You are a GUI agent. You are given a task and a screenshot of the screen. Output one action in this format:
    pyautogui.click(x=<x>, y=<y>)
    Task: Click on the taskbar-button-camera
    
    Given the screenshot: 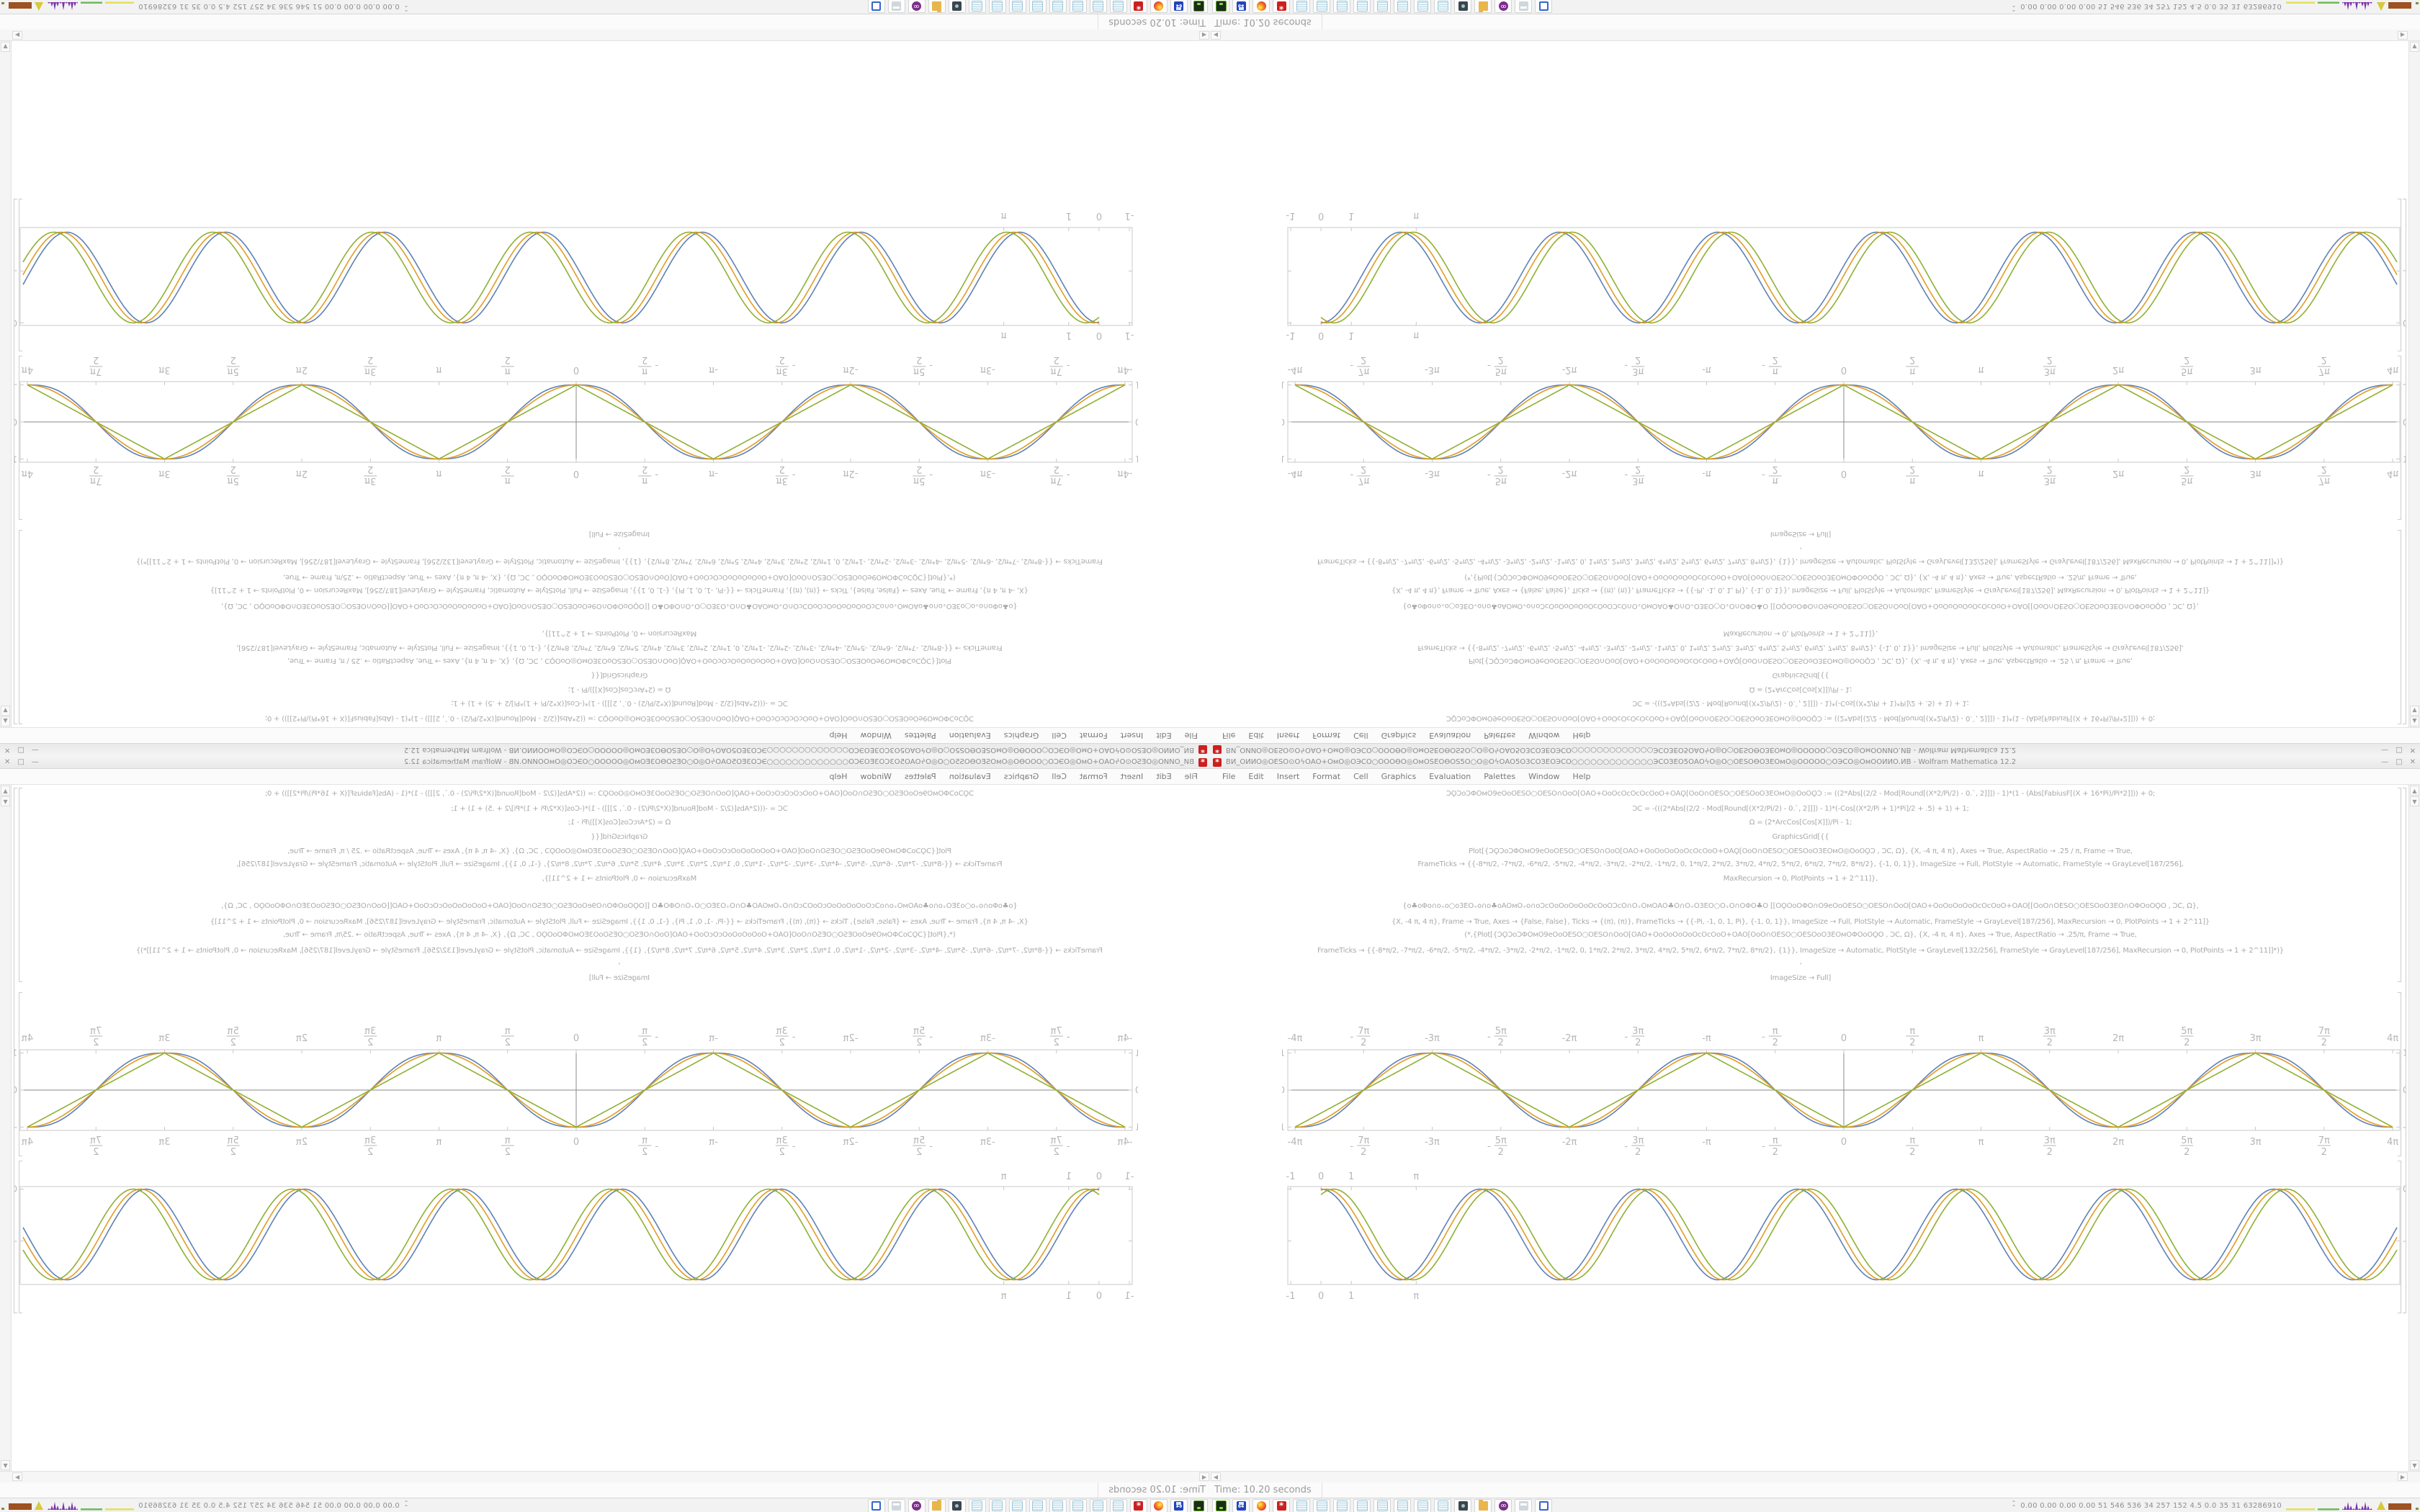 What is the action you would take?
    pyautogui.click(x=1462, y=1505)
    